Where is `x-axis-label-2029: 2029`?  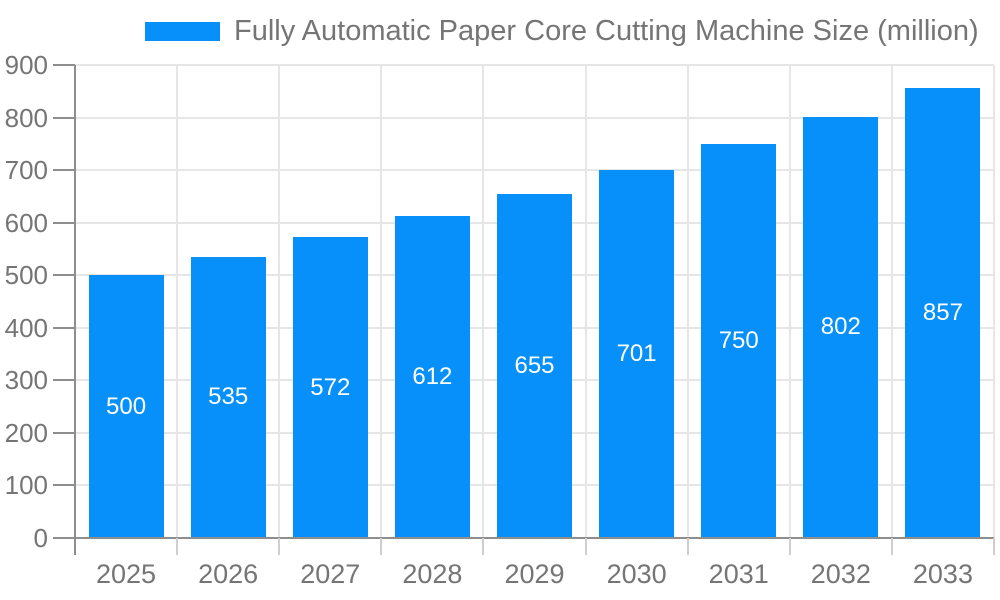
x-axis-label-2029: 2029 is located at coordinates (534, 574).